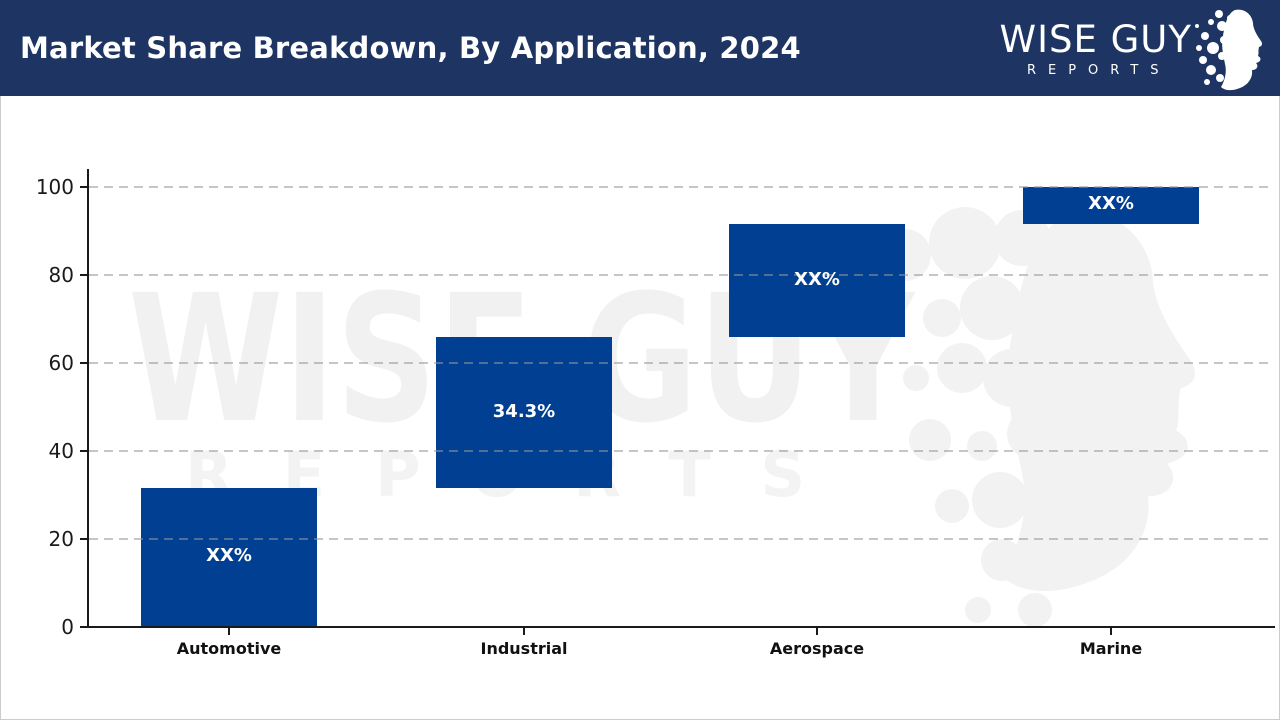 Image resolution: width=1280 pixels, height=720 pixels. I want to click on brand-logo: WISE GUY REPORTS, so click(1133, 49).